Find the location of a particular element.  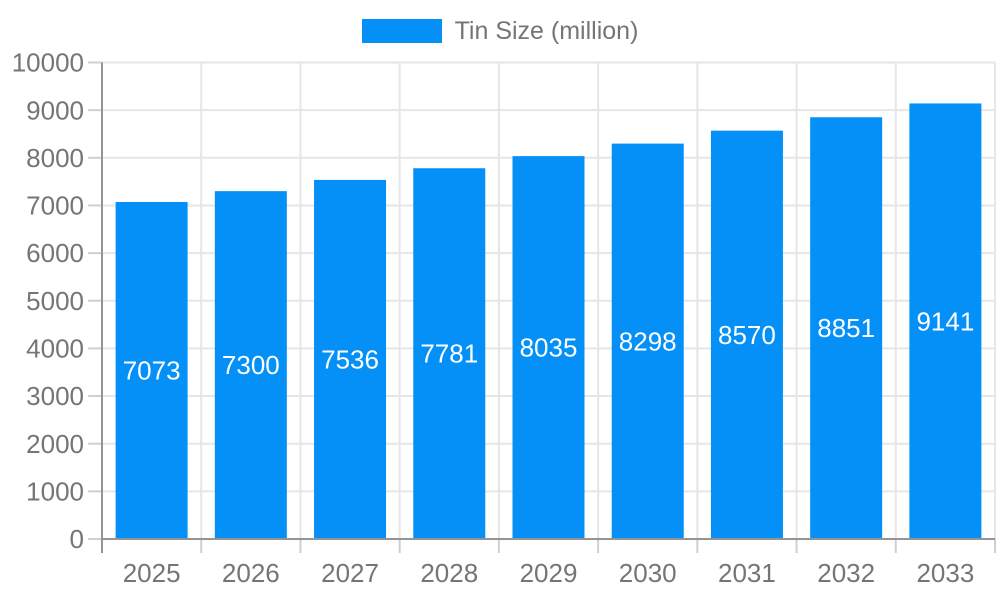

bar-2030 is located at coordinates (647, 341).